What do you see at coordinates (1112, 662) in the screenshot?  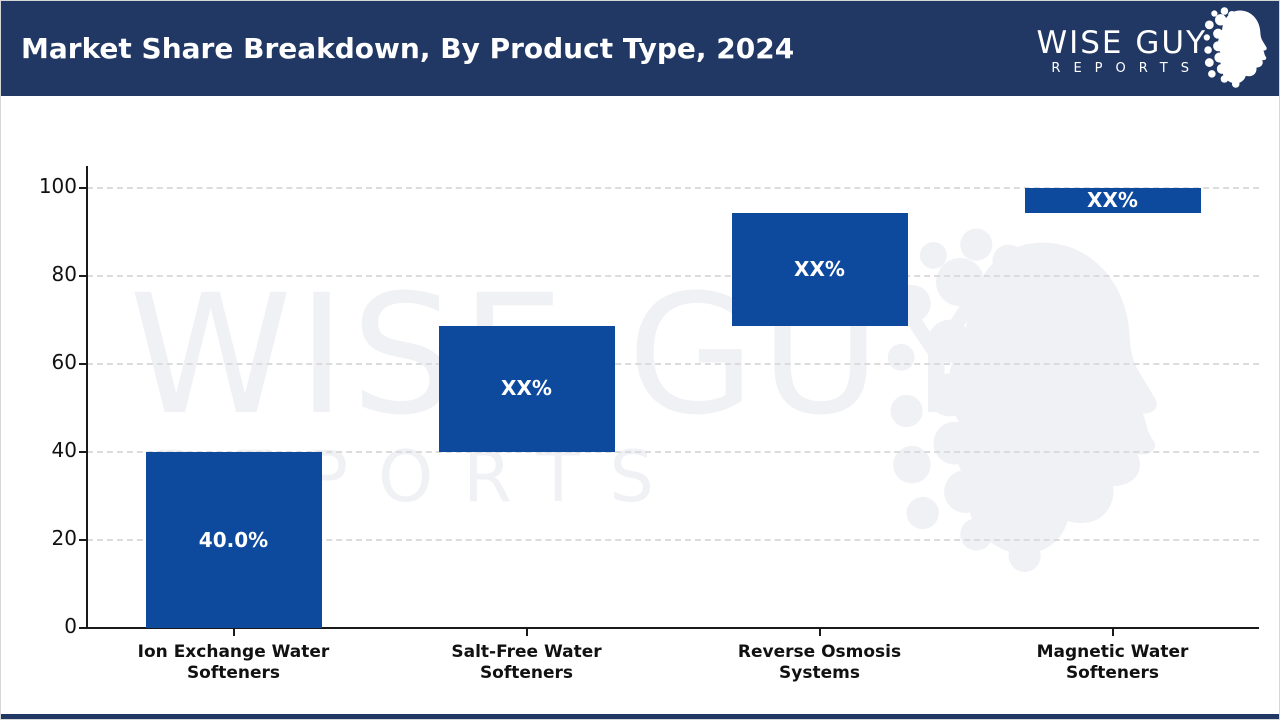 I see `x-category-label: Magnetic Water Softeners` at bounding box center [1112, 662].